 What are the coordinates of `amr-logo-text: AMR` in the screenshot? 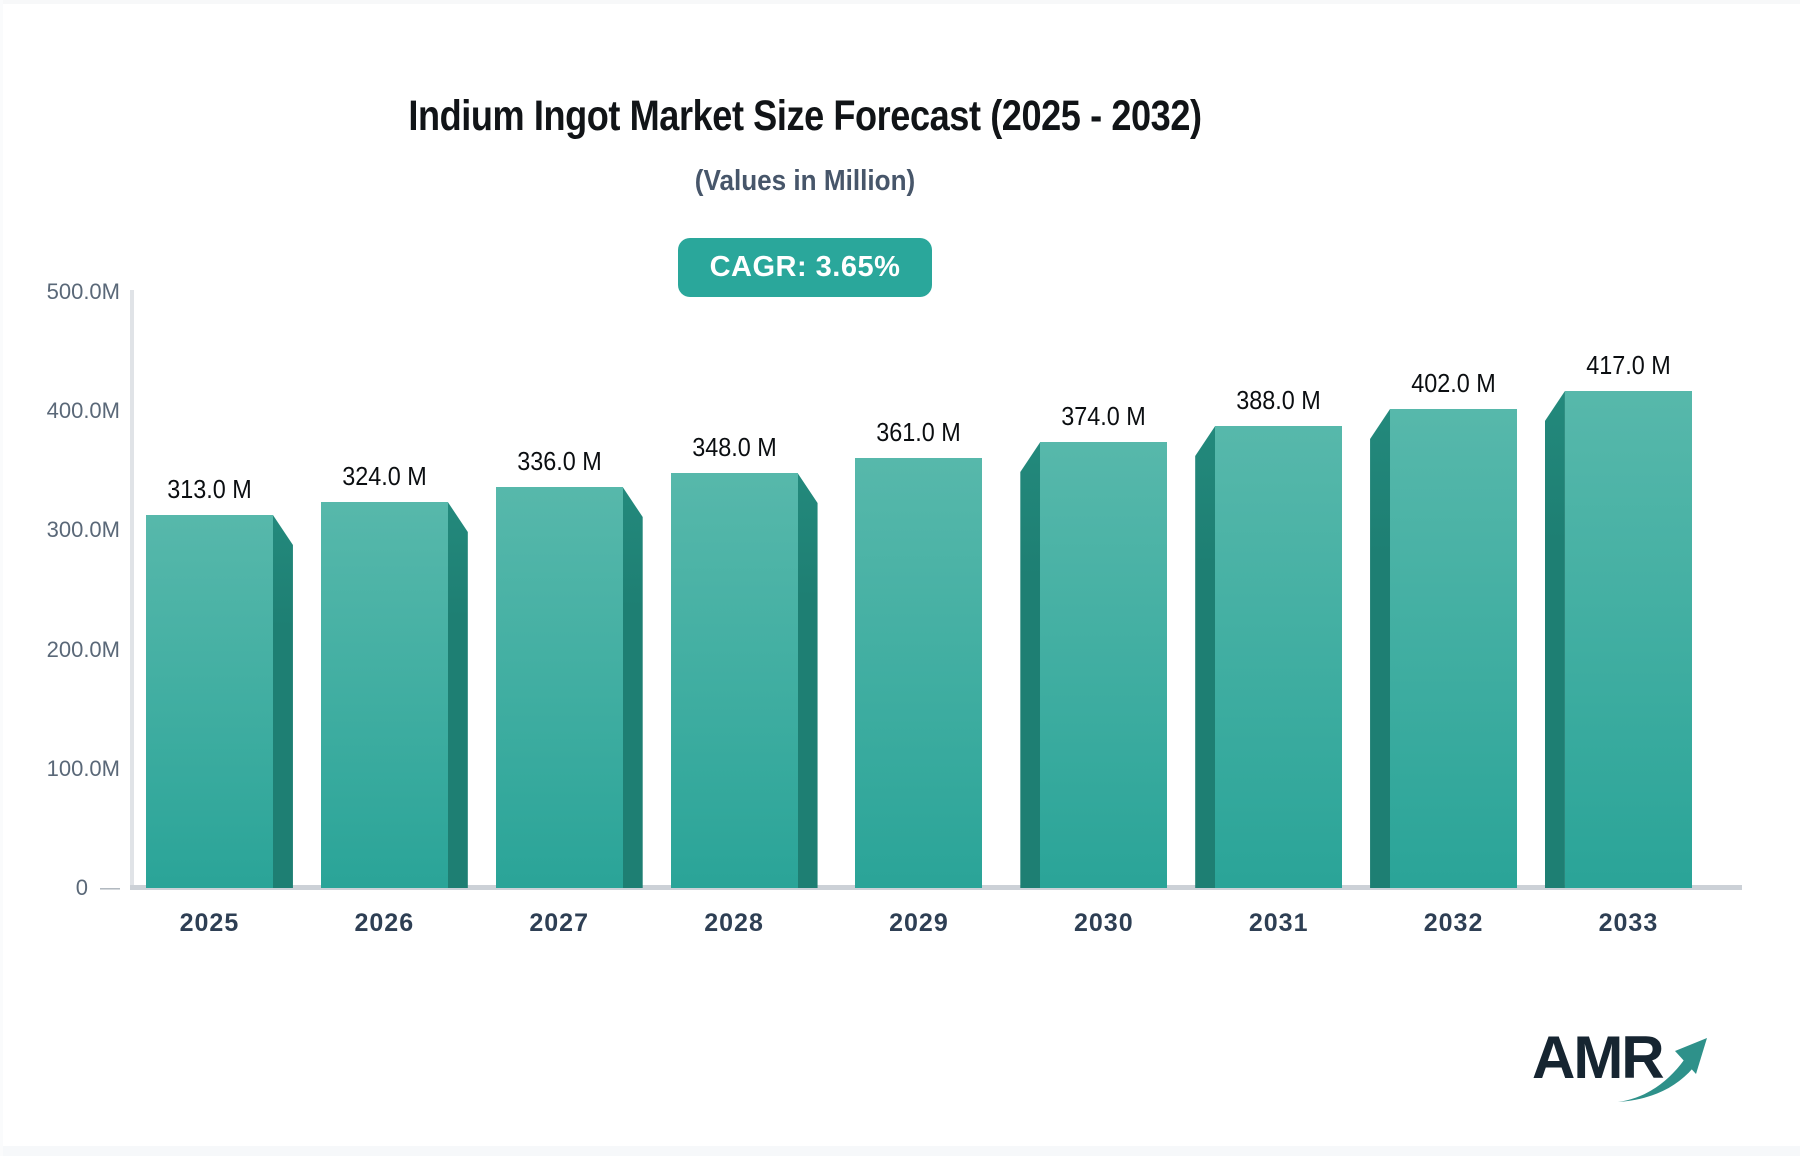 It's located at (1598, 1057).